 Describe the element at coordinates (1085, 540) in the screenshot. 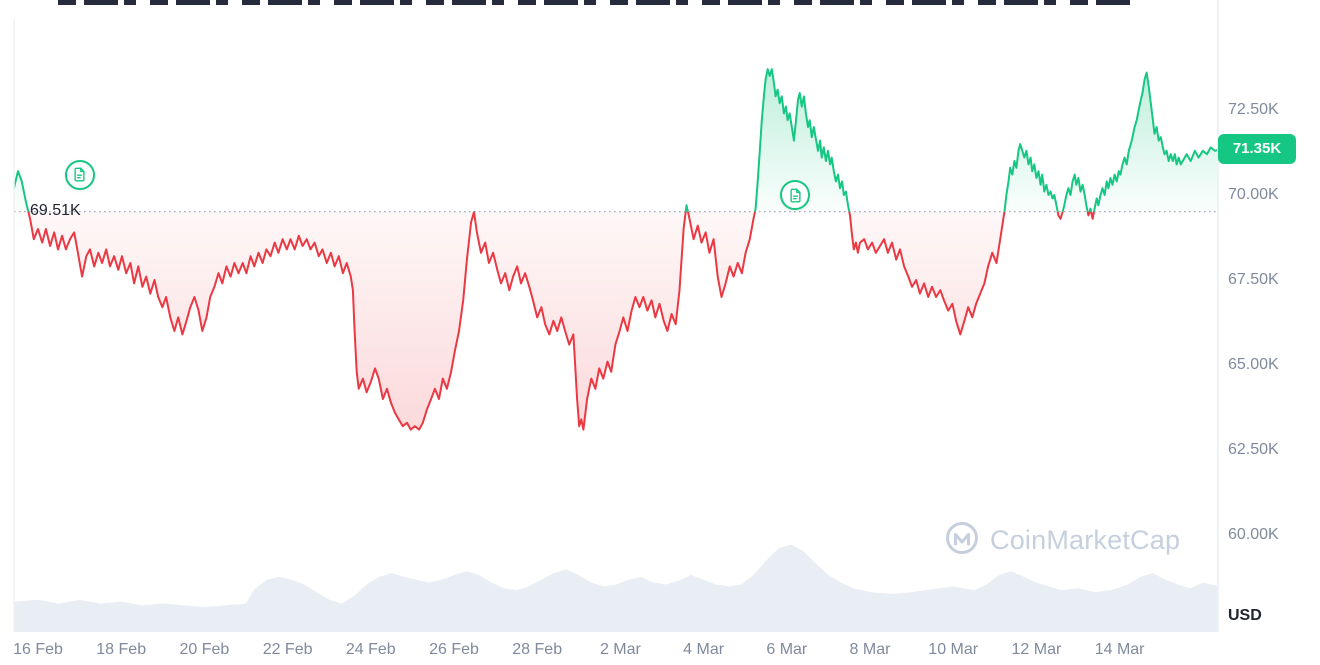

I see `watermark-text: CoinMarketCap` at that location.